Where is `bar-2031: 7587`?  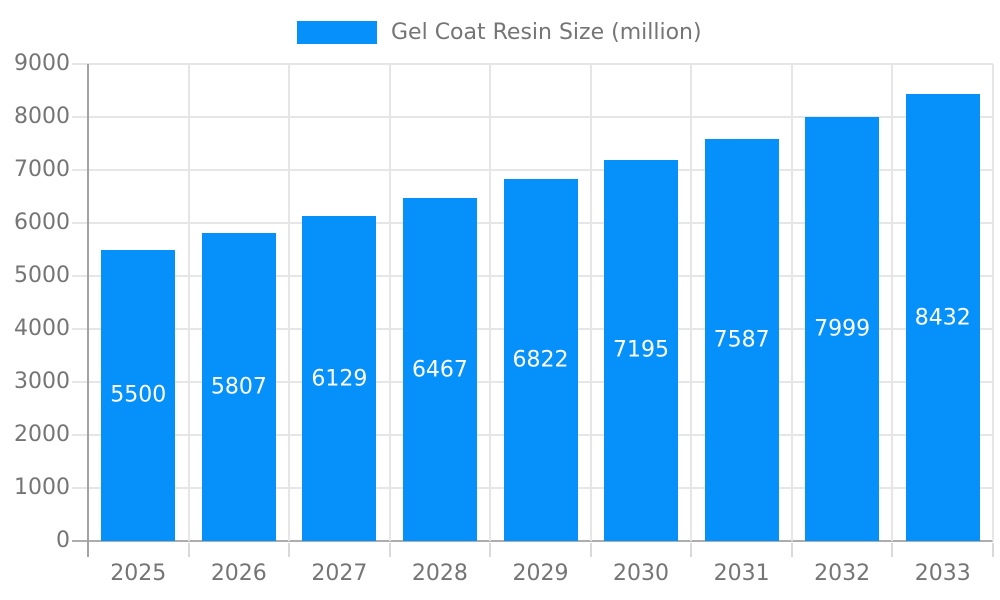
bar-2031: 7587 is located at coordinates (741, 339).